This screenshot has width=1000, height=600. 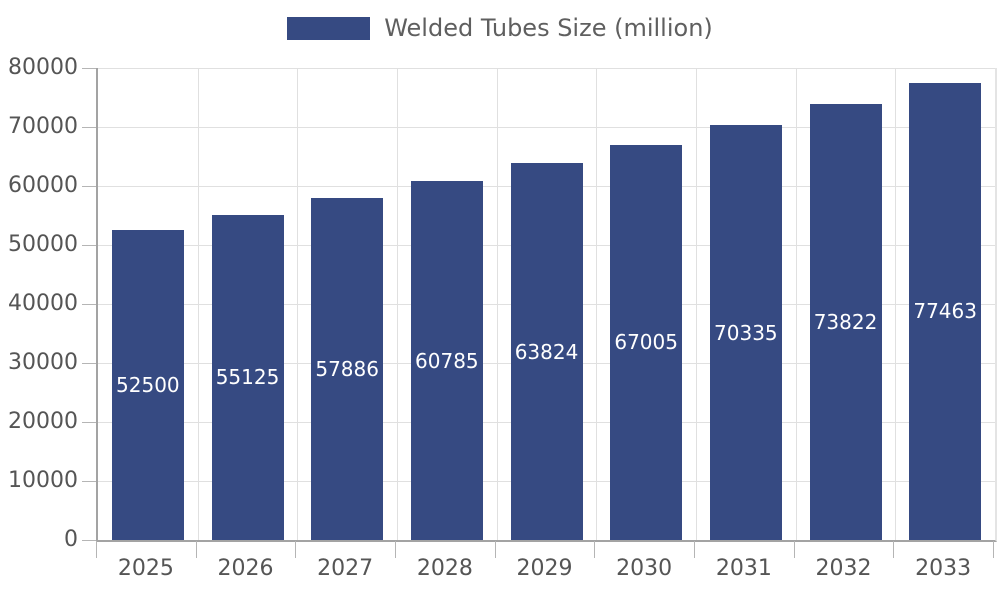 What do you see at coordinates (43, 480) in the screenshot?
I see `y-tick-label: 10000` at bounding box center [43, 480].